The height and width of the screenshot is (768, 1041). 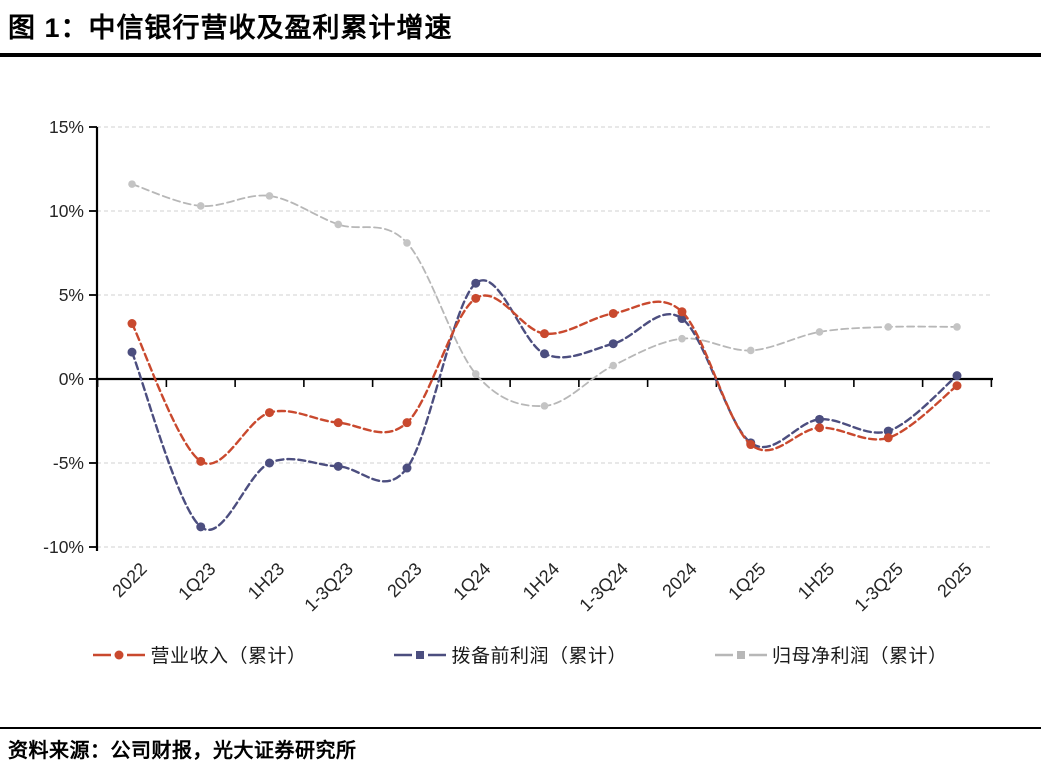 I want to click on x-tick-label: 1Q25, so click(x=746, y=581).